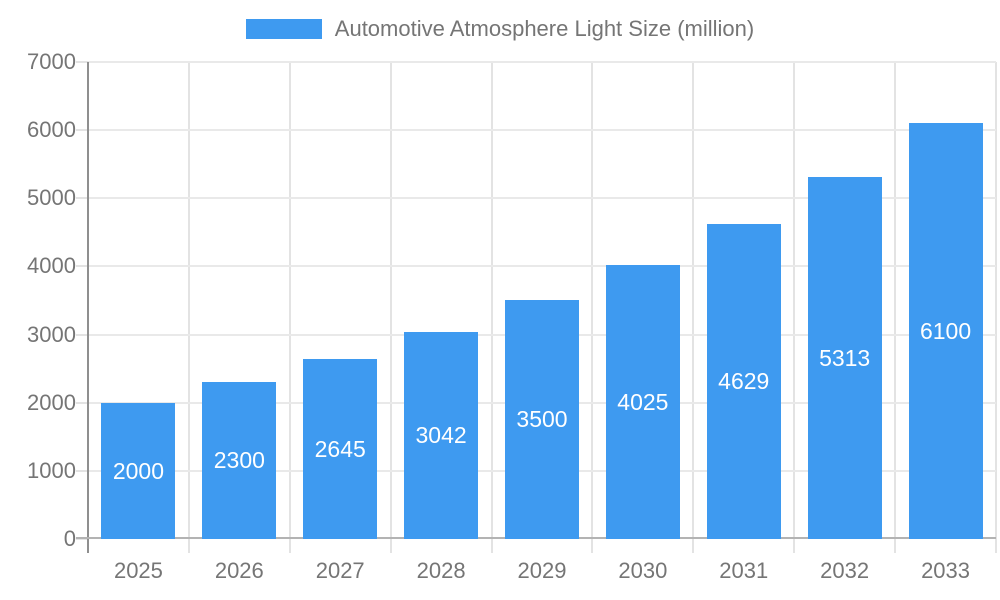 This screenshot has height=600, width=1000. What do you see at coordinates (51, 334) in the screenshot?
I see `y-axis-label: 3000` at bounding box center [51, 334].